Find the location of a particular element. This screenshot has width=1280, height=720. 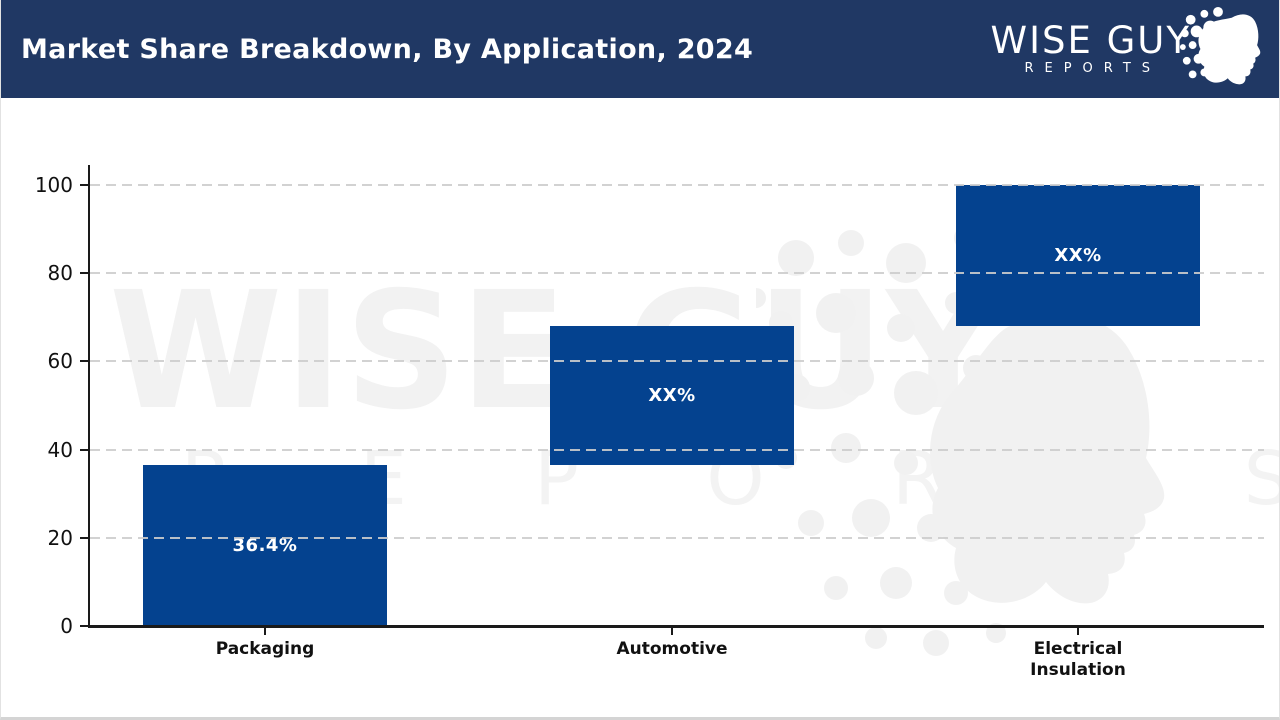

y-axis is located at coordinates (89, 396).